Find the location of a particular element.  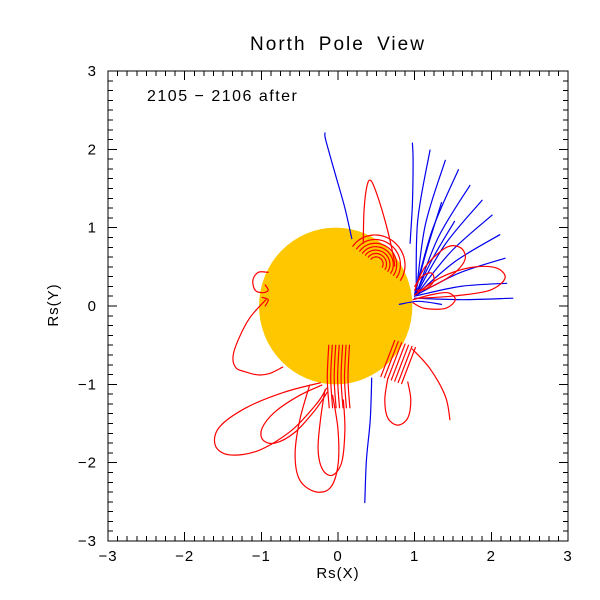

solar-disk is located at coordinates (336, 306).